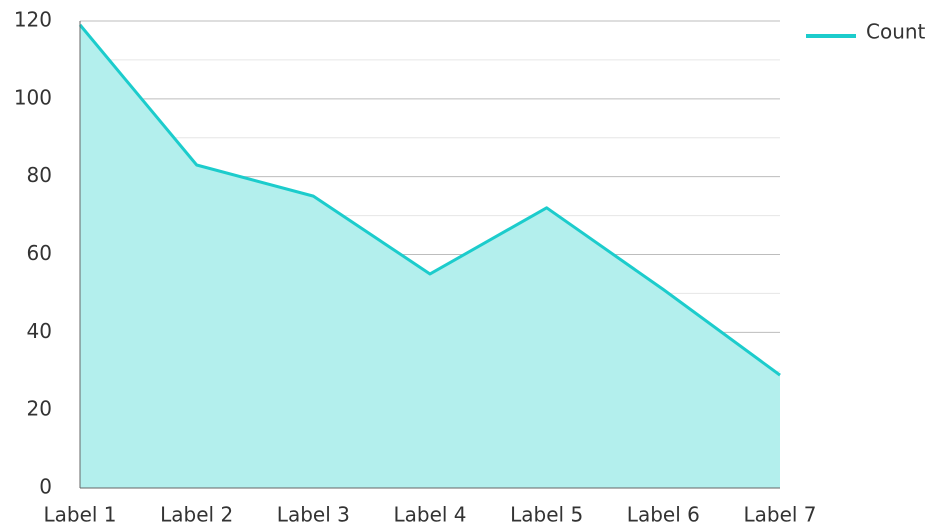  I want to click on y-tick-label: 100, so click(33, 97).